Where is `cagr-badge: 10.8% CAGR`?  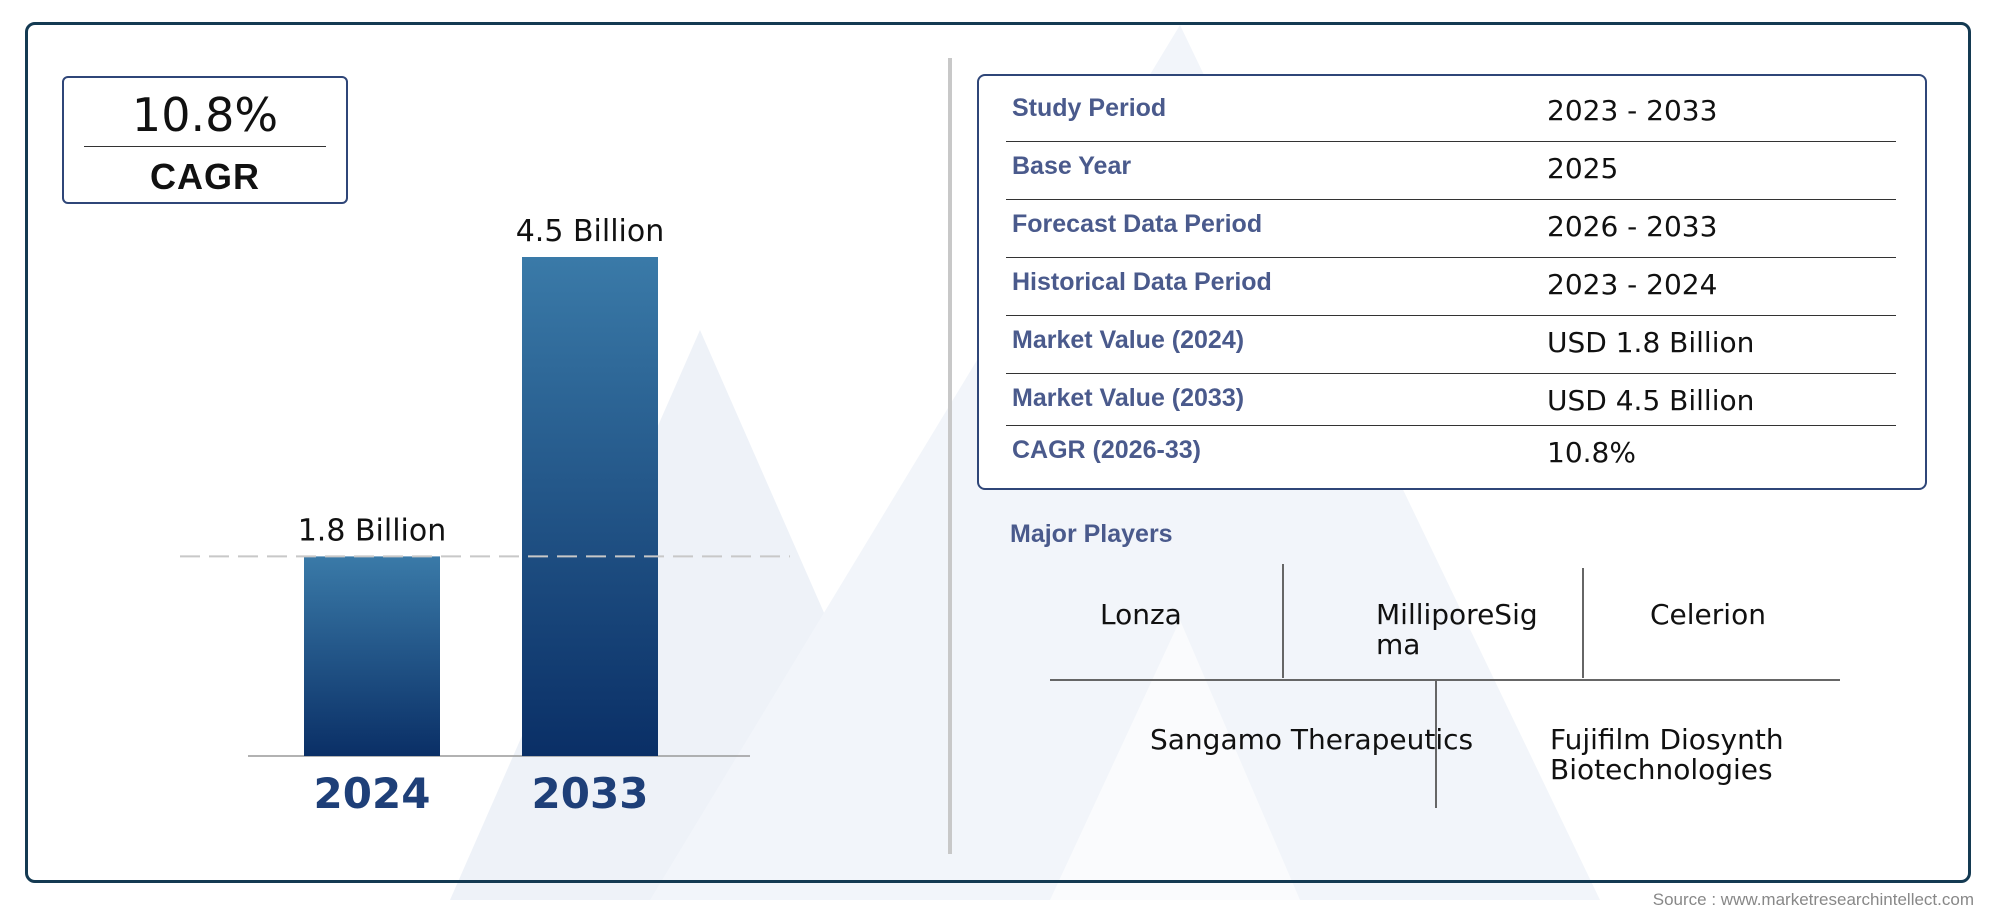 cagr-badge: 10.8% CAGR is located at coordinates (205, 140).